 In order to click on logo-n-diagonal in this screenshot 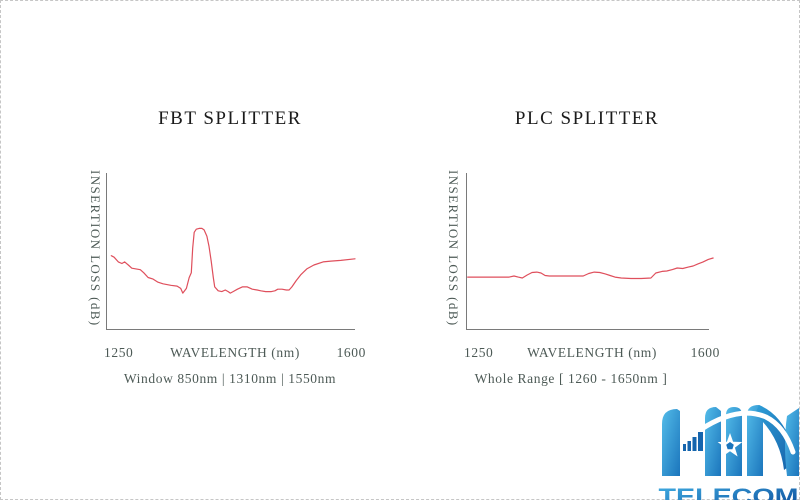, I will do `click(775, 437)`.